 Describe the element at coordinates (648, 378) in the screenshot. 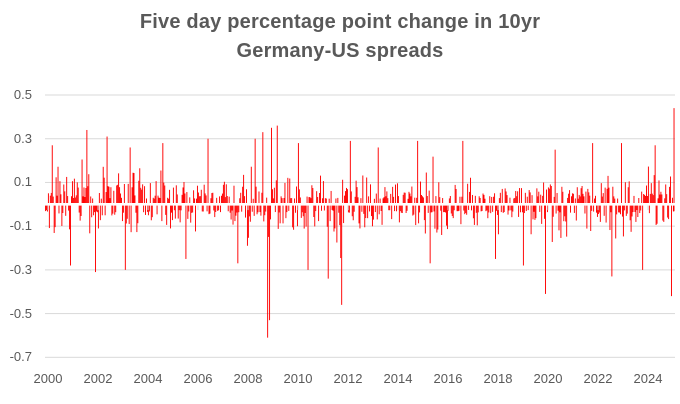

I see `x-tick-label: 2024` at that location.